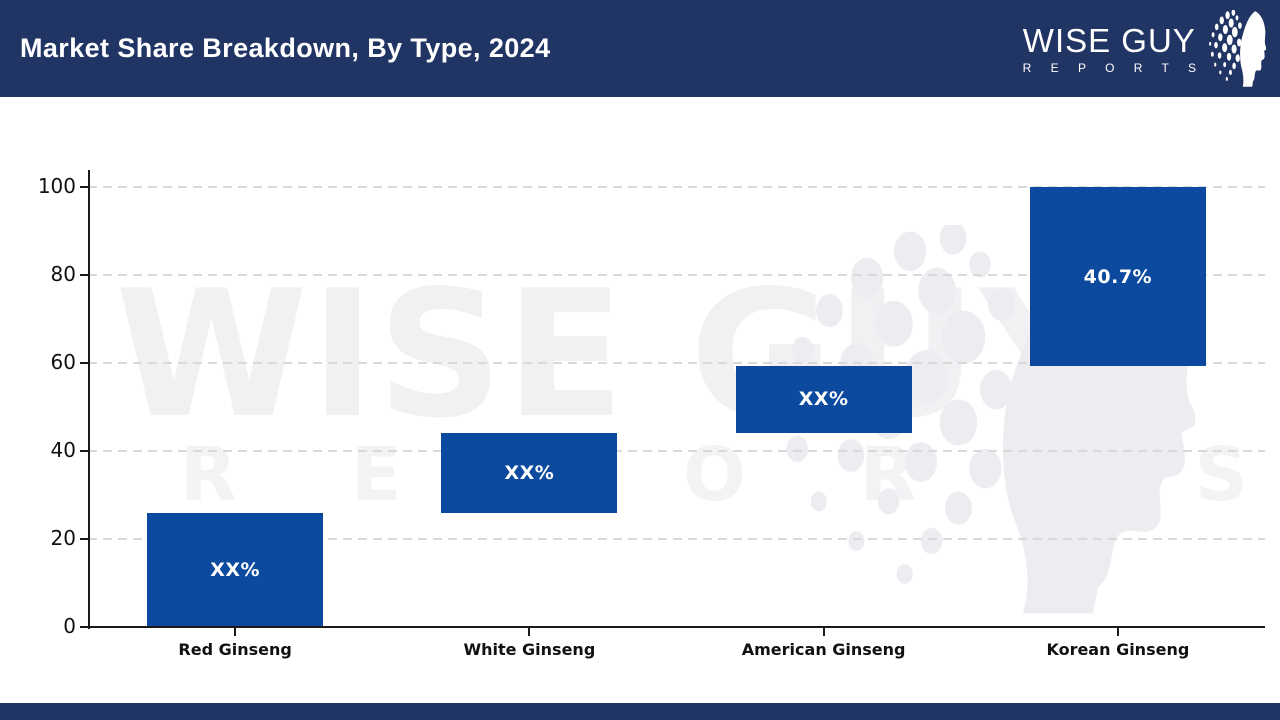 This screenshot has width=1280, height=720. I want to click on x-axis-category-label: White Ginseng, so click(529, 649).